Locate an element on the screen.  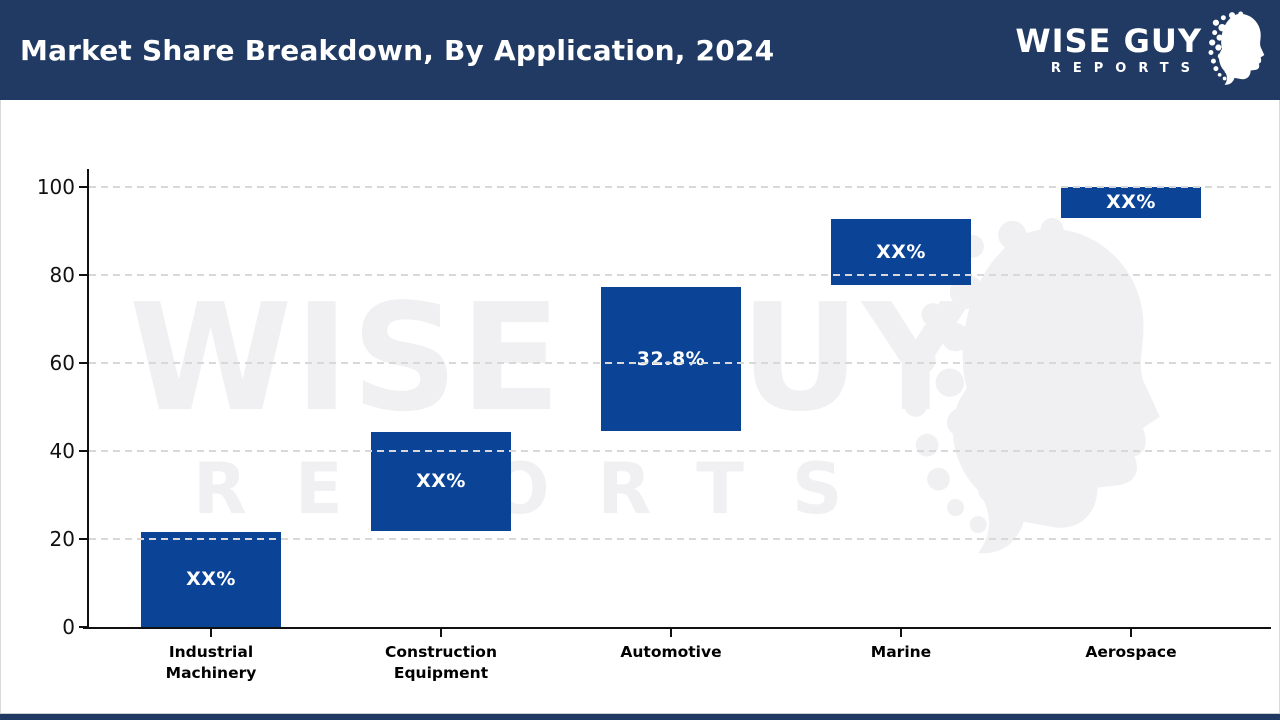
footer-bar is located at coordinates (640, 717).